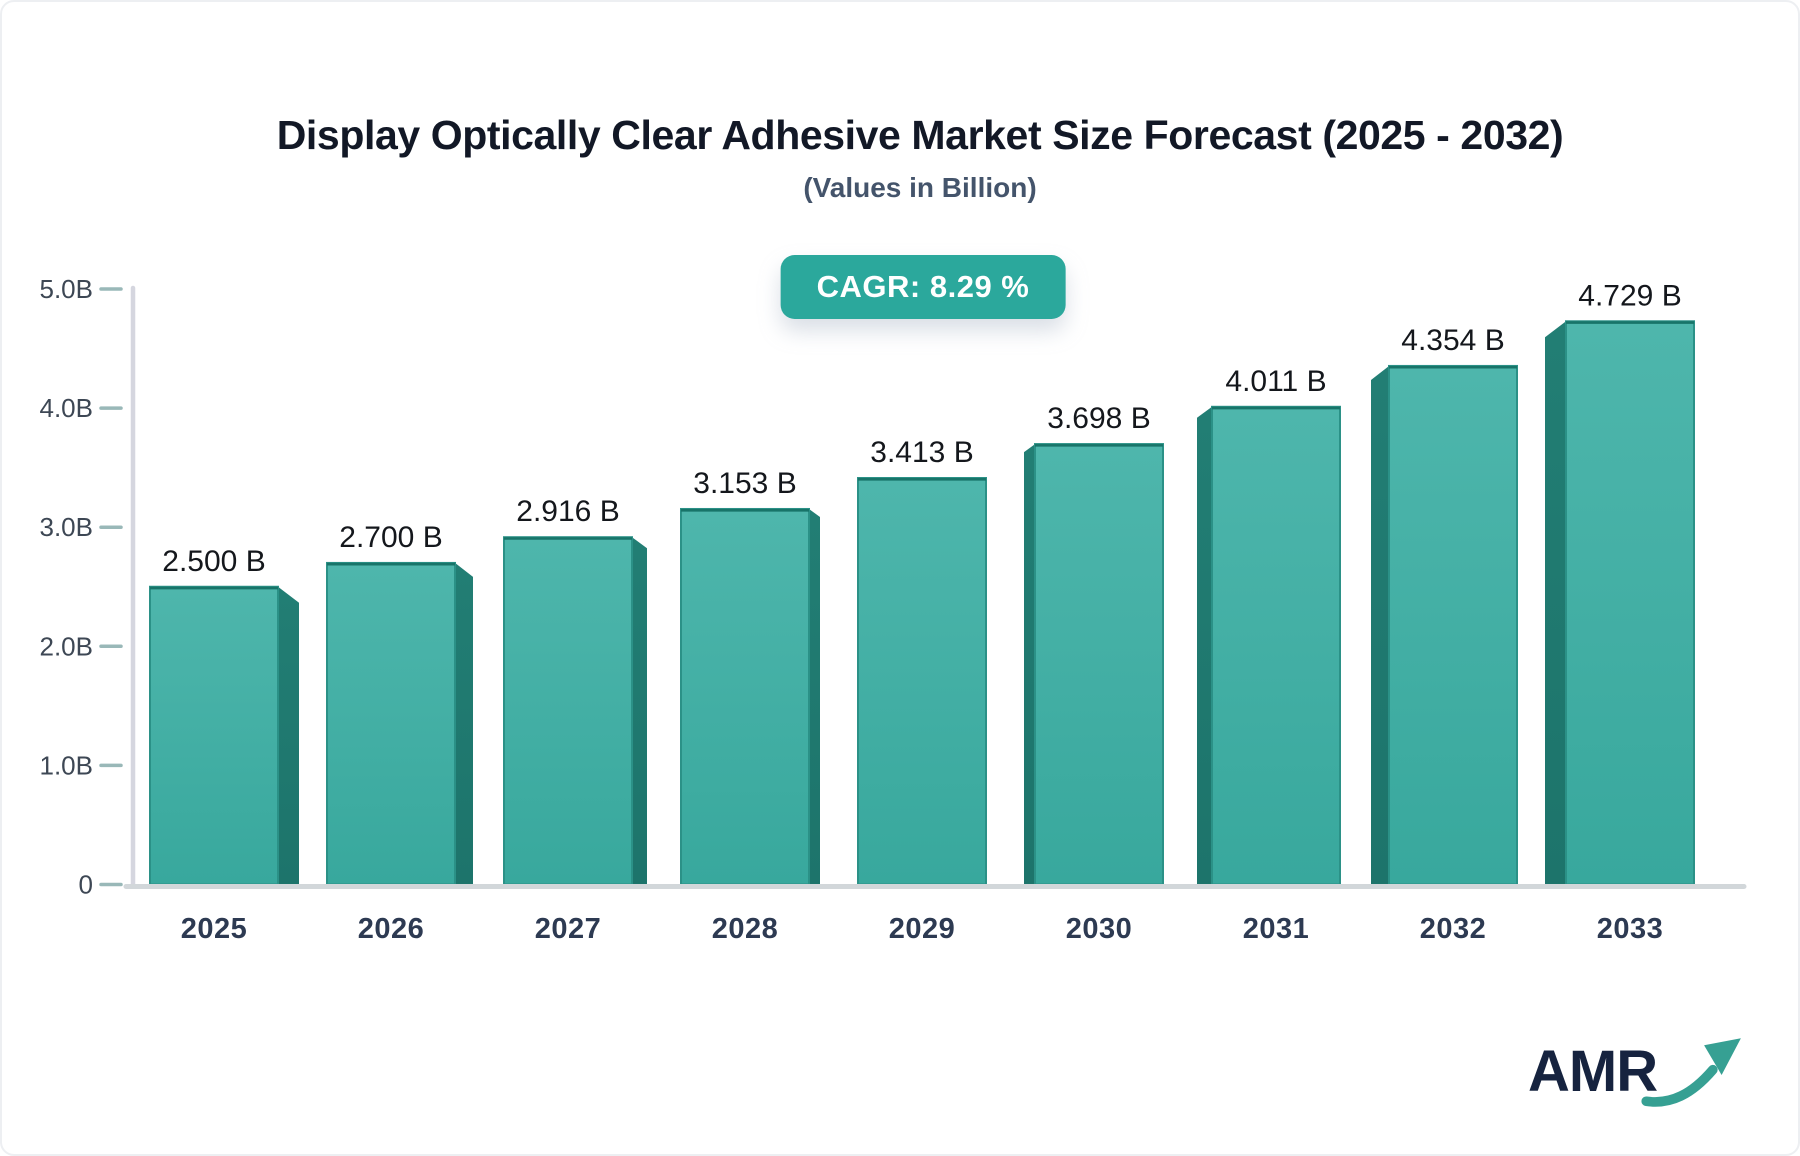  Describe the element at coordinates (744, 483) in the screenshot. I see `bar-value-label: 3.153 B` at that location.